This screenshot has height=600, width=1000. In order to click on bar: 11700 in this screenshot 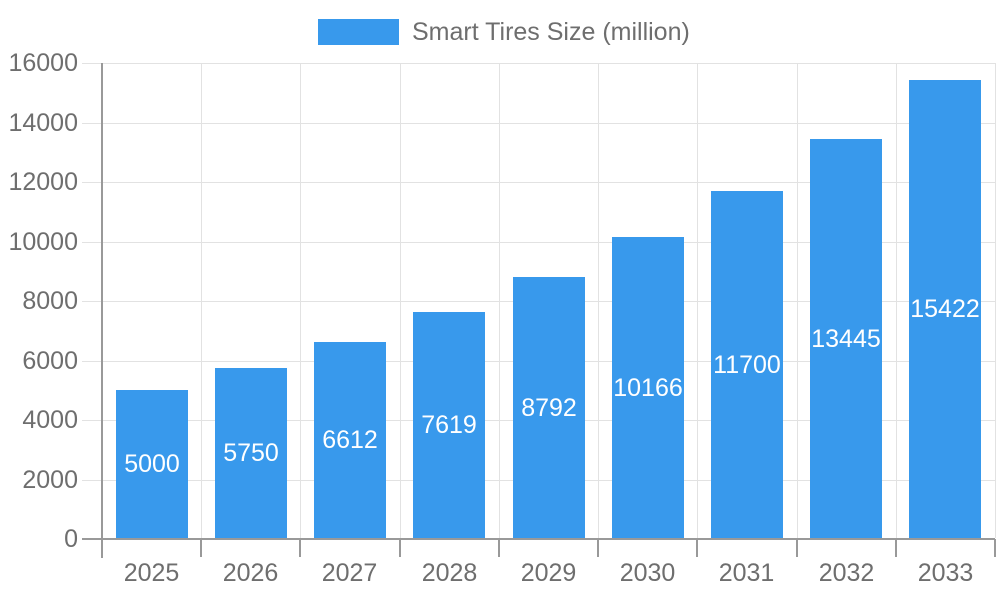, I will do `click(747, 364)`.